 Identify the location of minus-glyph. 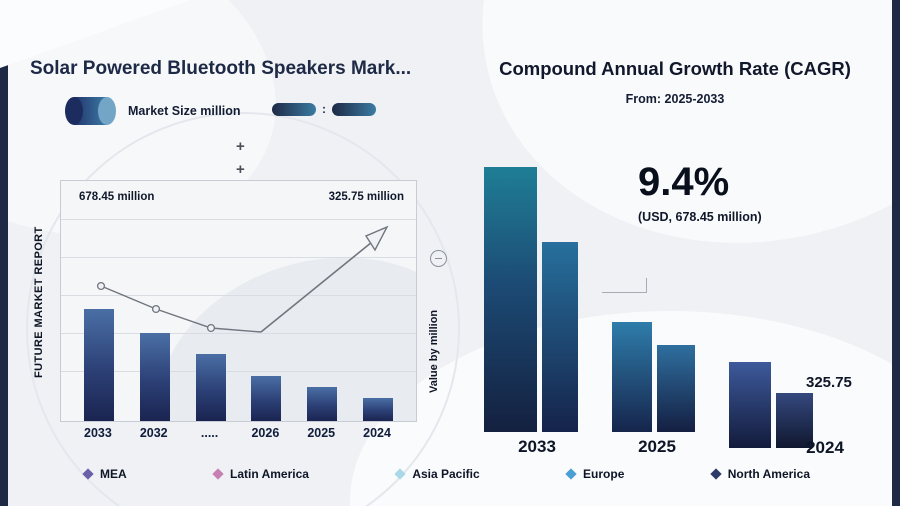
(438, 258).